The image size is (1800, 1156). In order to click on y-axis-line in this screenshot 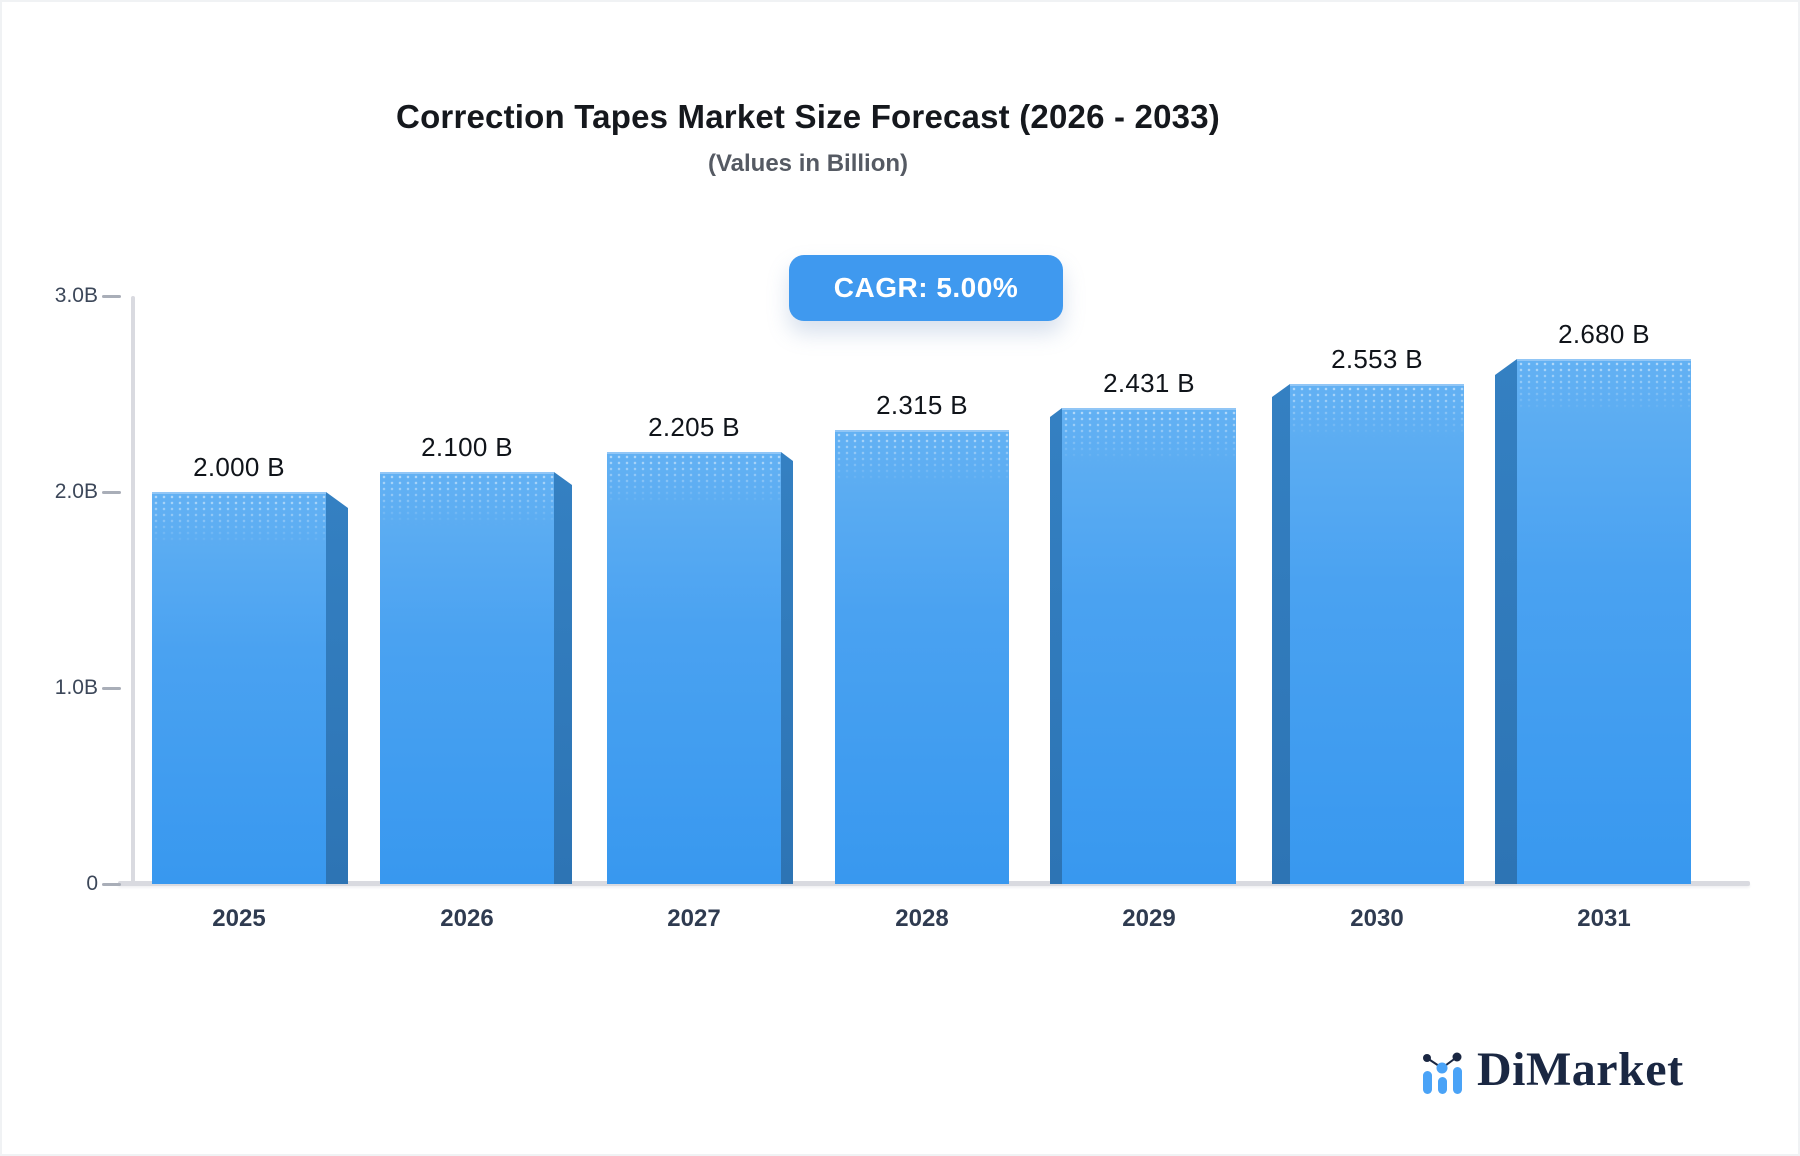, I will do `click(133, 590)`.